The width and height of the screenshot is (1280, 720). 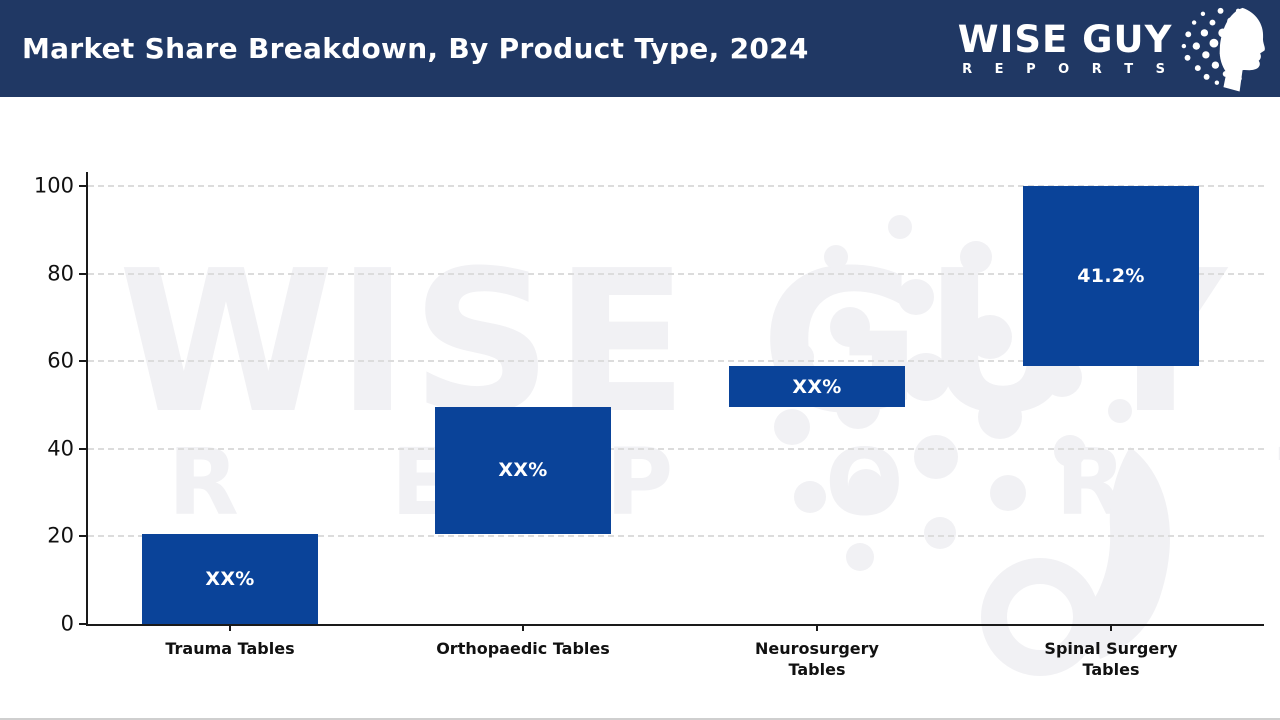 I want to click on y-axis-tick-label: 0, so click(x=67, y=623).